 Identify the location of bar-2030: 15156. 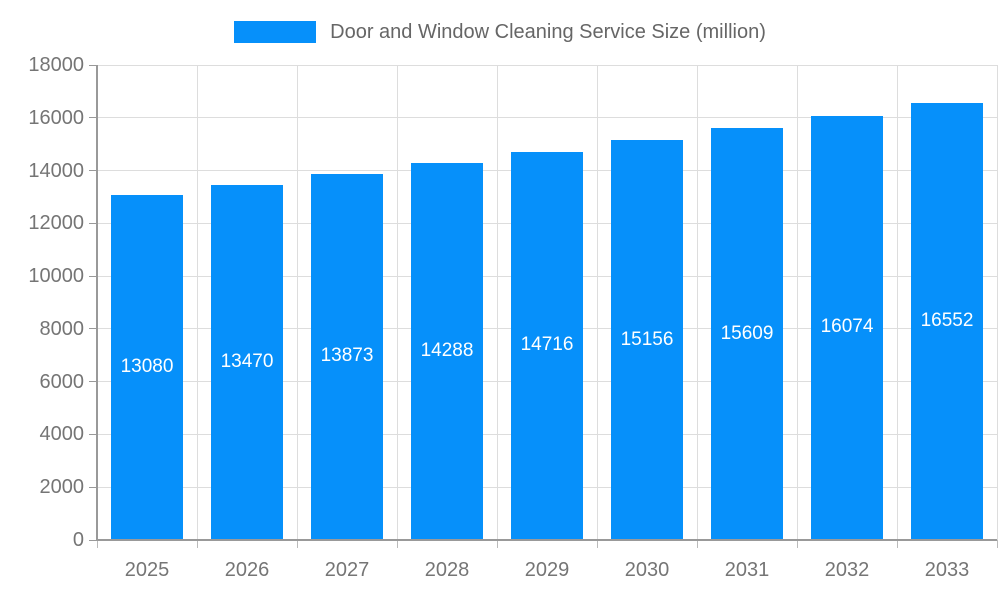
(647, 339).